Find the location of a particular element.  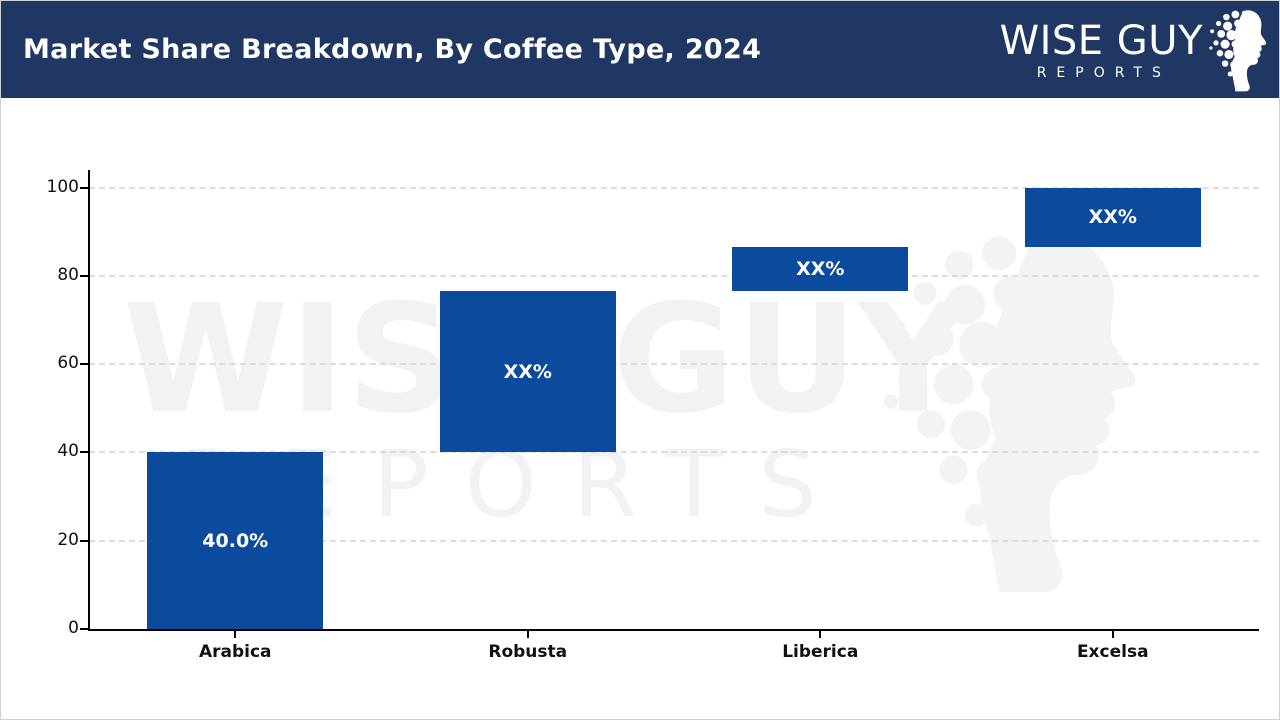

y-tick-label-80: 80 is located at coordinates (68, 274).